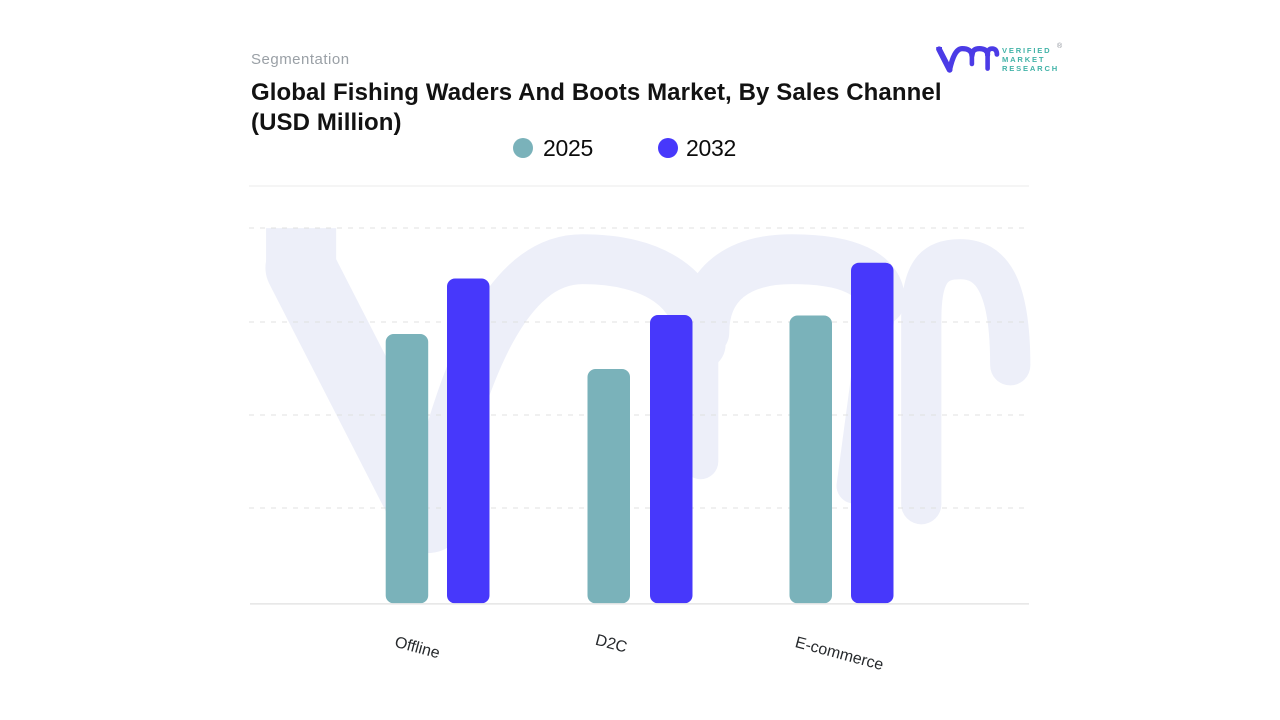 This screenshot has width=1280, height=720. Describe the element at coordinates (611, 644) in the screenshot. I see `svg-text: D2C` at that location.